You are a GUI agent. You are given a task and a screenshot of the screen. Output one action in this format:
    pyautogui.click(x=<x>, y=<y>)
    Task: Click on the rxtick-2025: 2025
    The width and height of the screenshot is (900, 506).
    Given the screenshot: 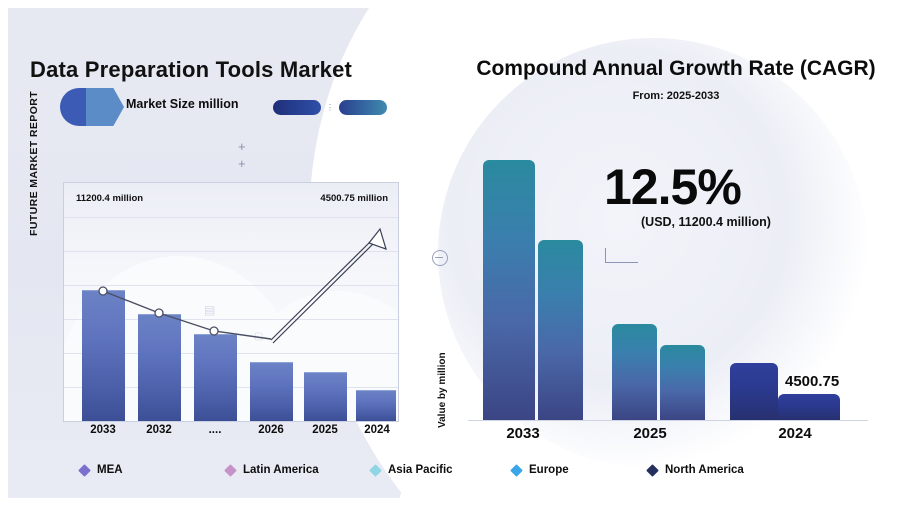 What is the action you would take?
    pyautogui.click(x=650, y=433)
    